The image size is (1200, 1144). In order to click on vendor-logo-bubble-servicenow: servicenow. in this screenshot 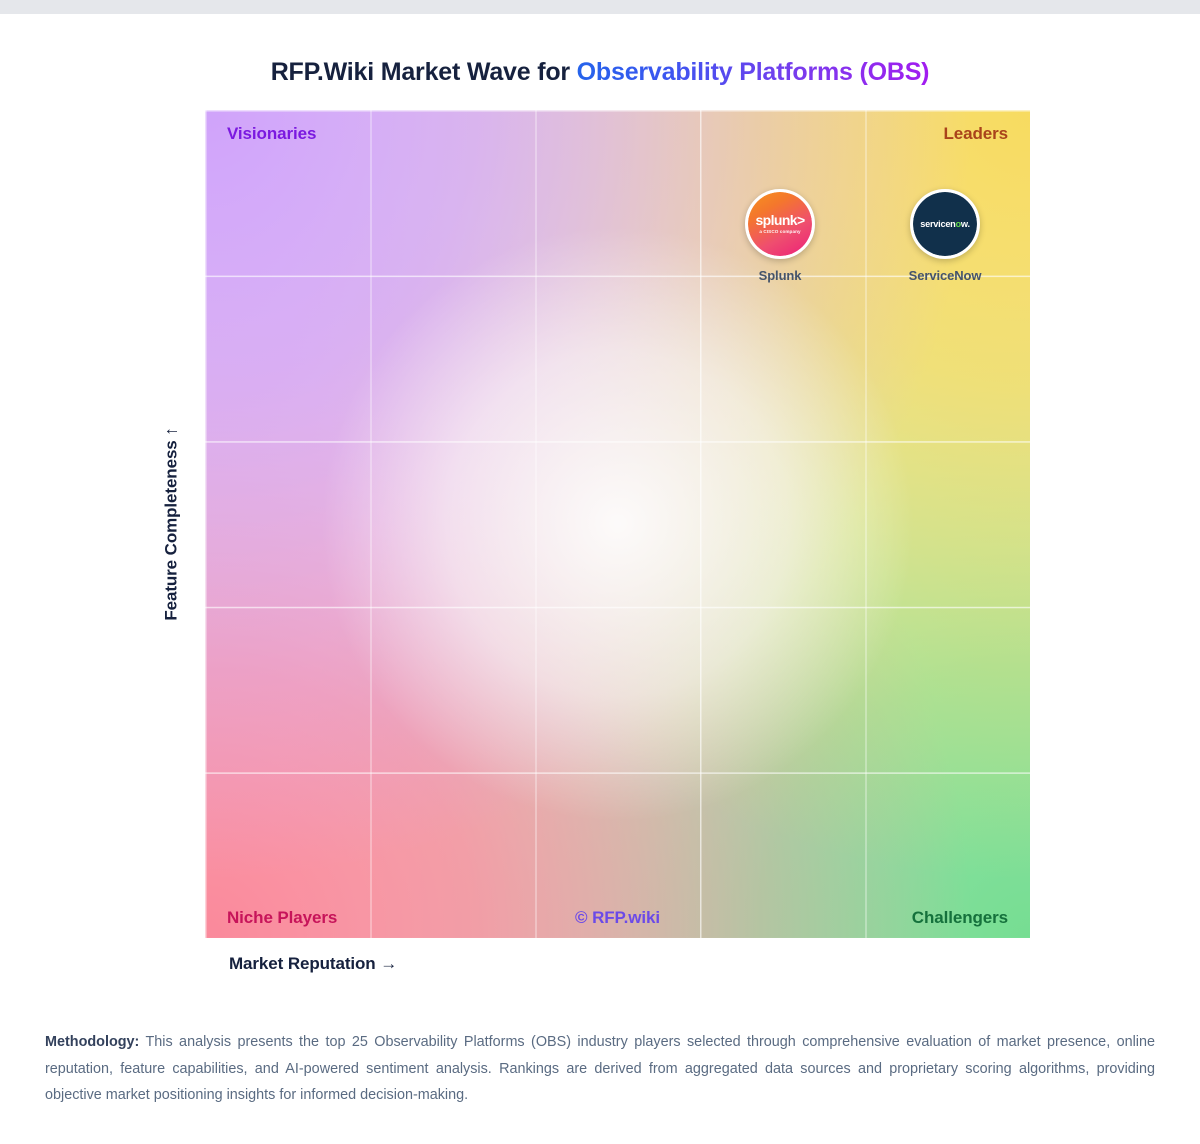, I will do `click(945, 223)`.